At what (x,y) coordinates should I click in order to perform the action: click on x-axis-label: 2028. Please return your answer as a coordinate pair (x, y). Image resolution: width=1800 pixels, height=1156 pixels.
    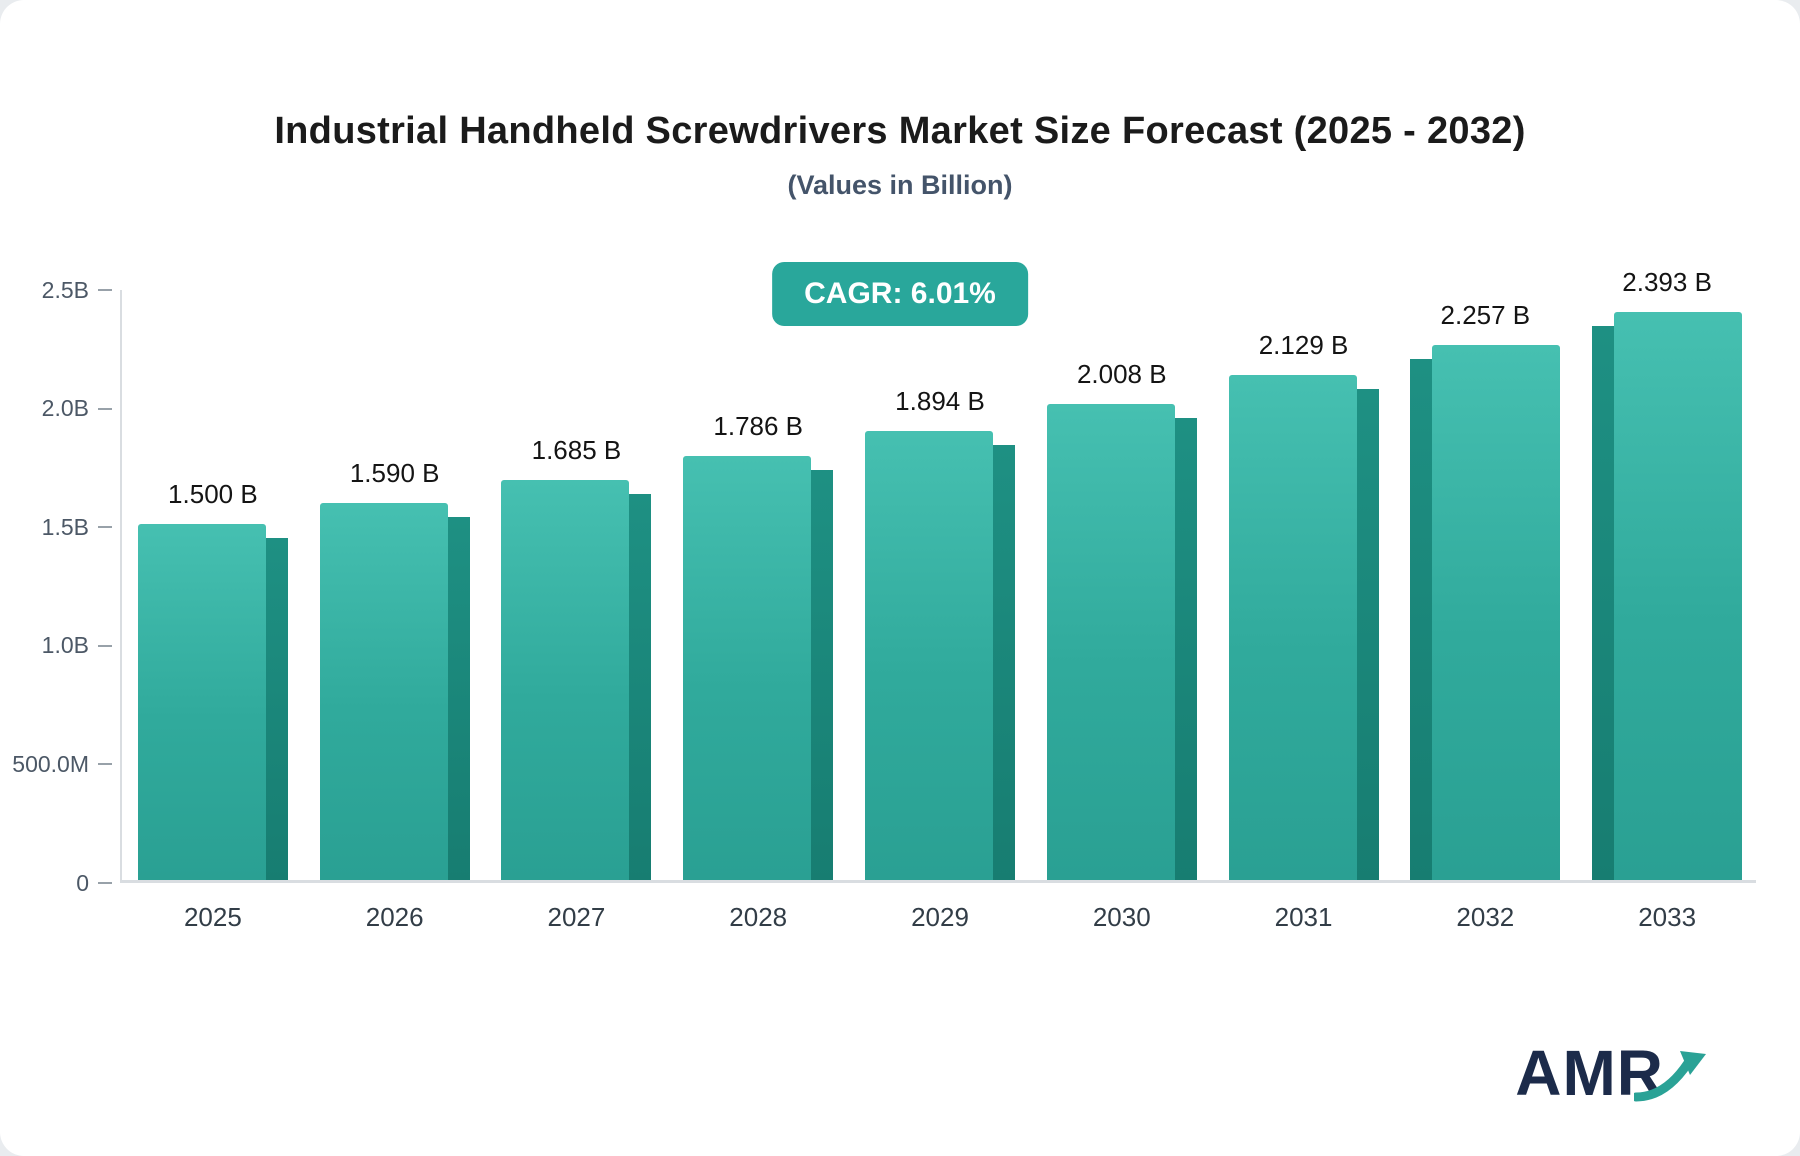
    Looking at the image, I should click on (758, 917).